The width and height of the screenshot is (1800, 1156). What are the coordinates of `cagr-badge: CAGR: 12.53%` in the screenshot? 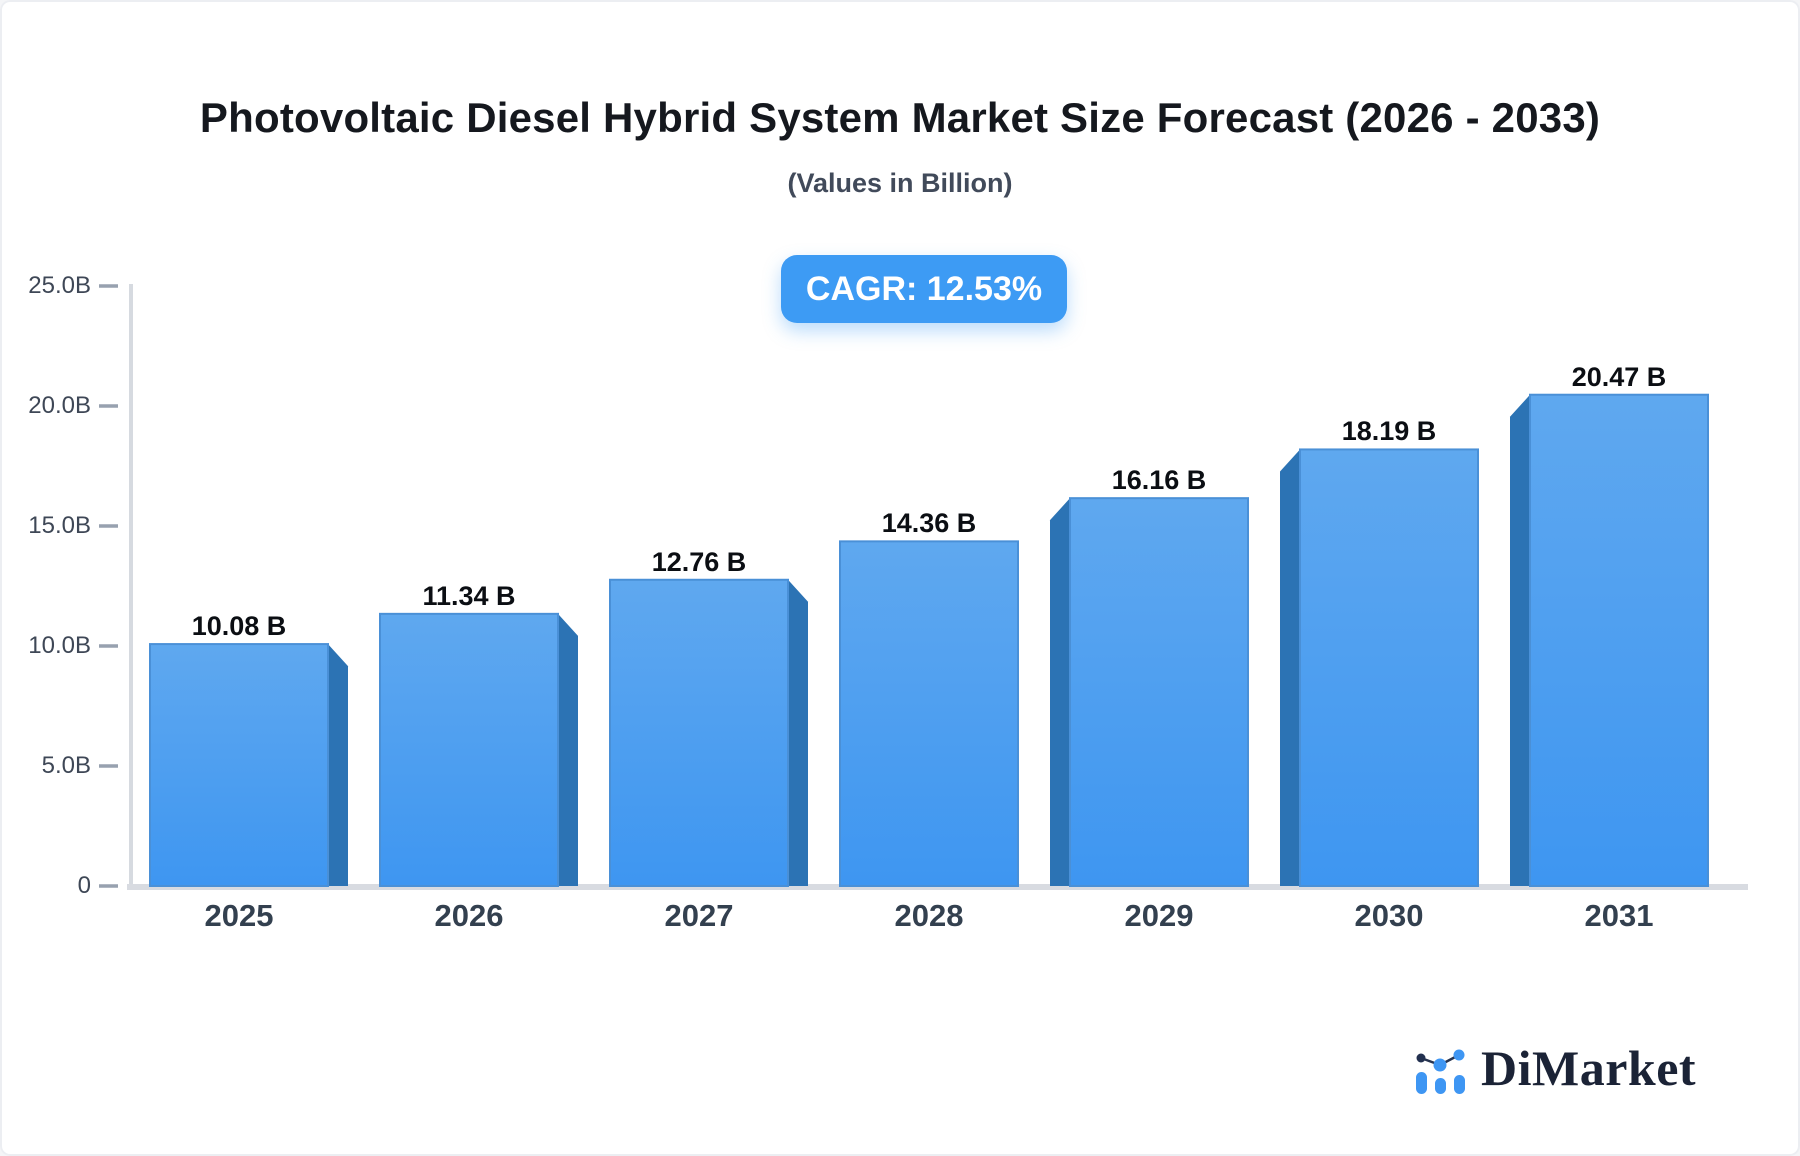 It's located at (924, 289).